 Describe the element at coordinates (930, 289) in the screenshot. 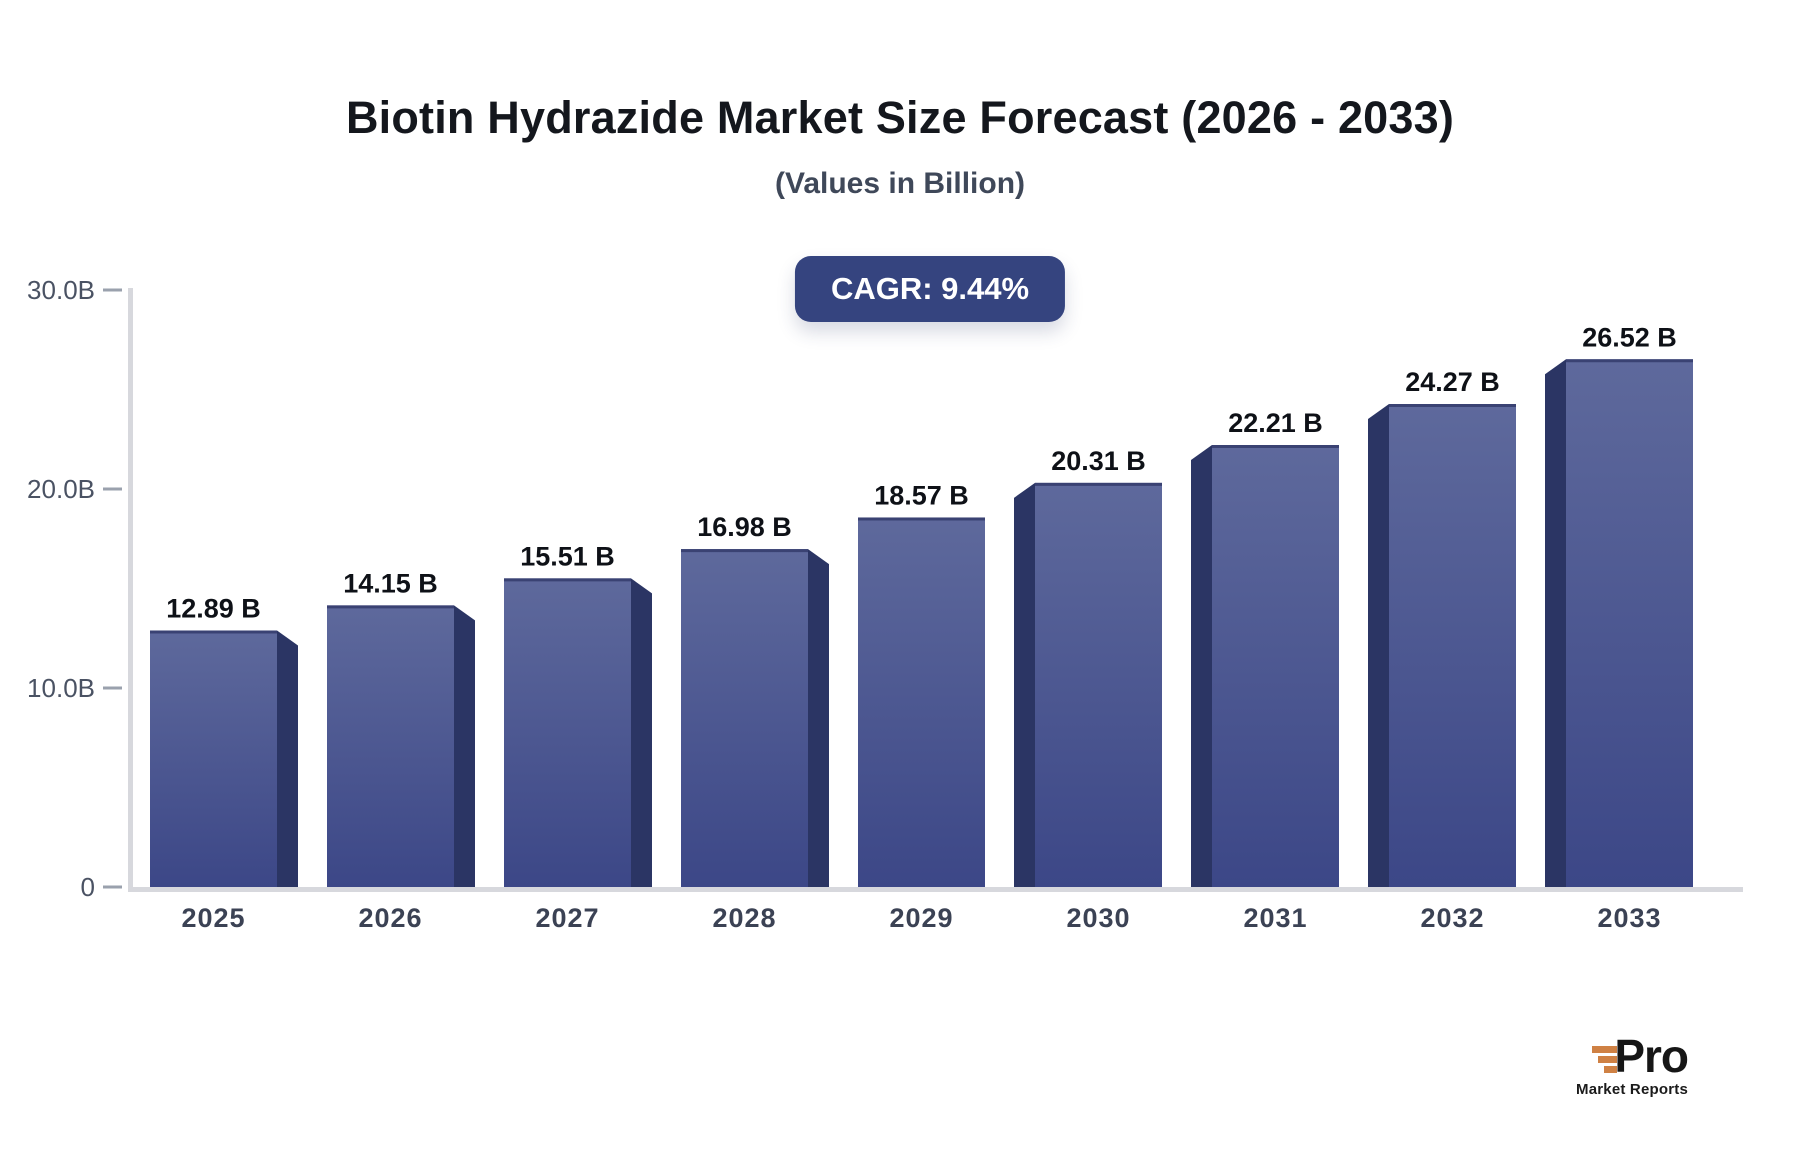

I see `cagr-badge: CAGR: 9.44%` at that location.